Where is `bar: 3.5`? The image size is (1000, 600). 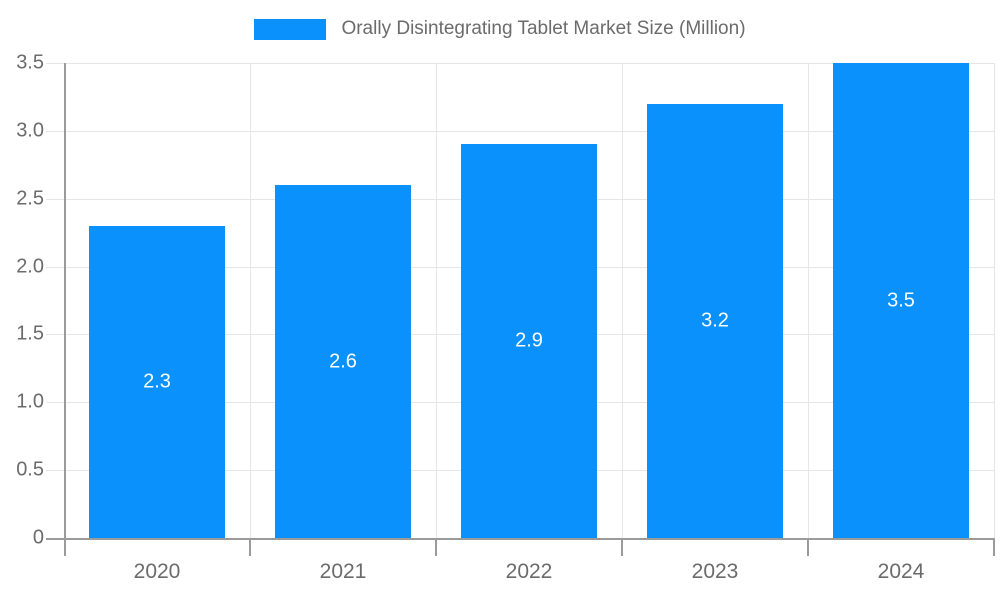
bar: 3.5 is located at coordinates (901, 300).